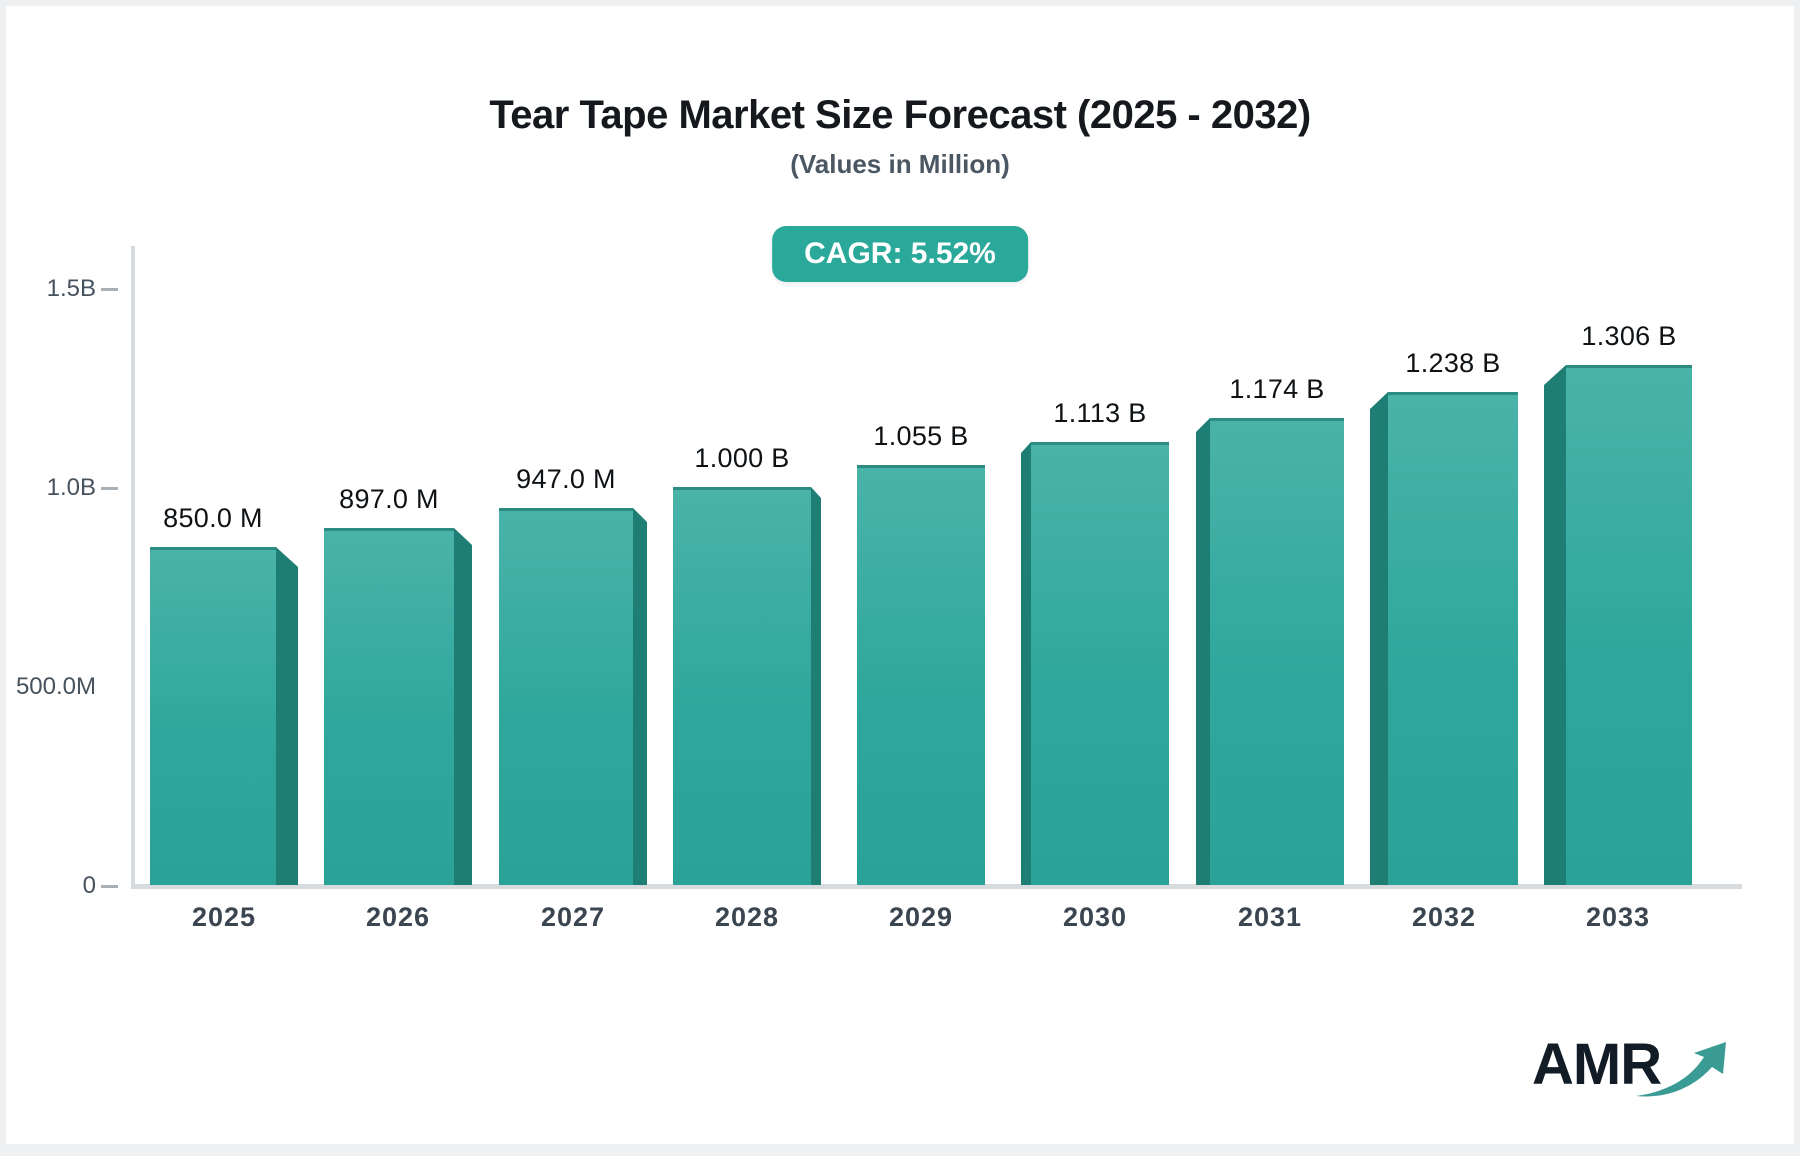 The width and height of the screenshot is (1800, 1156). I want to click on bar-value-label: 1.113 B, so click(1100, 413).